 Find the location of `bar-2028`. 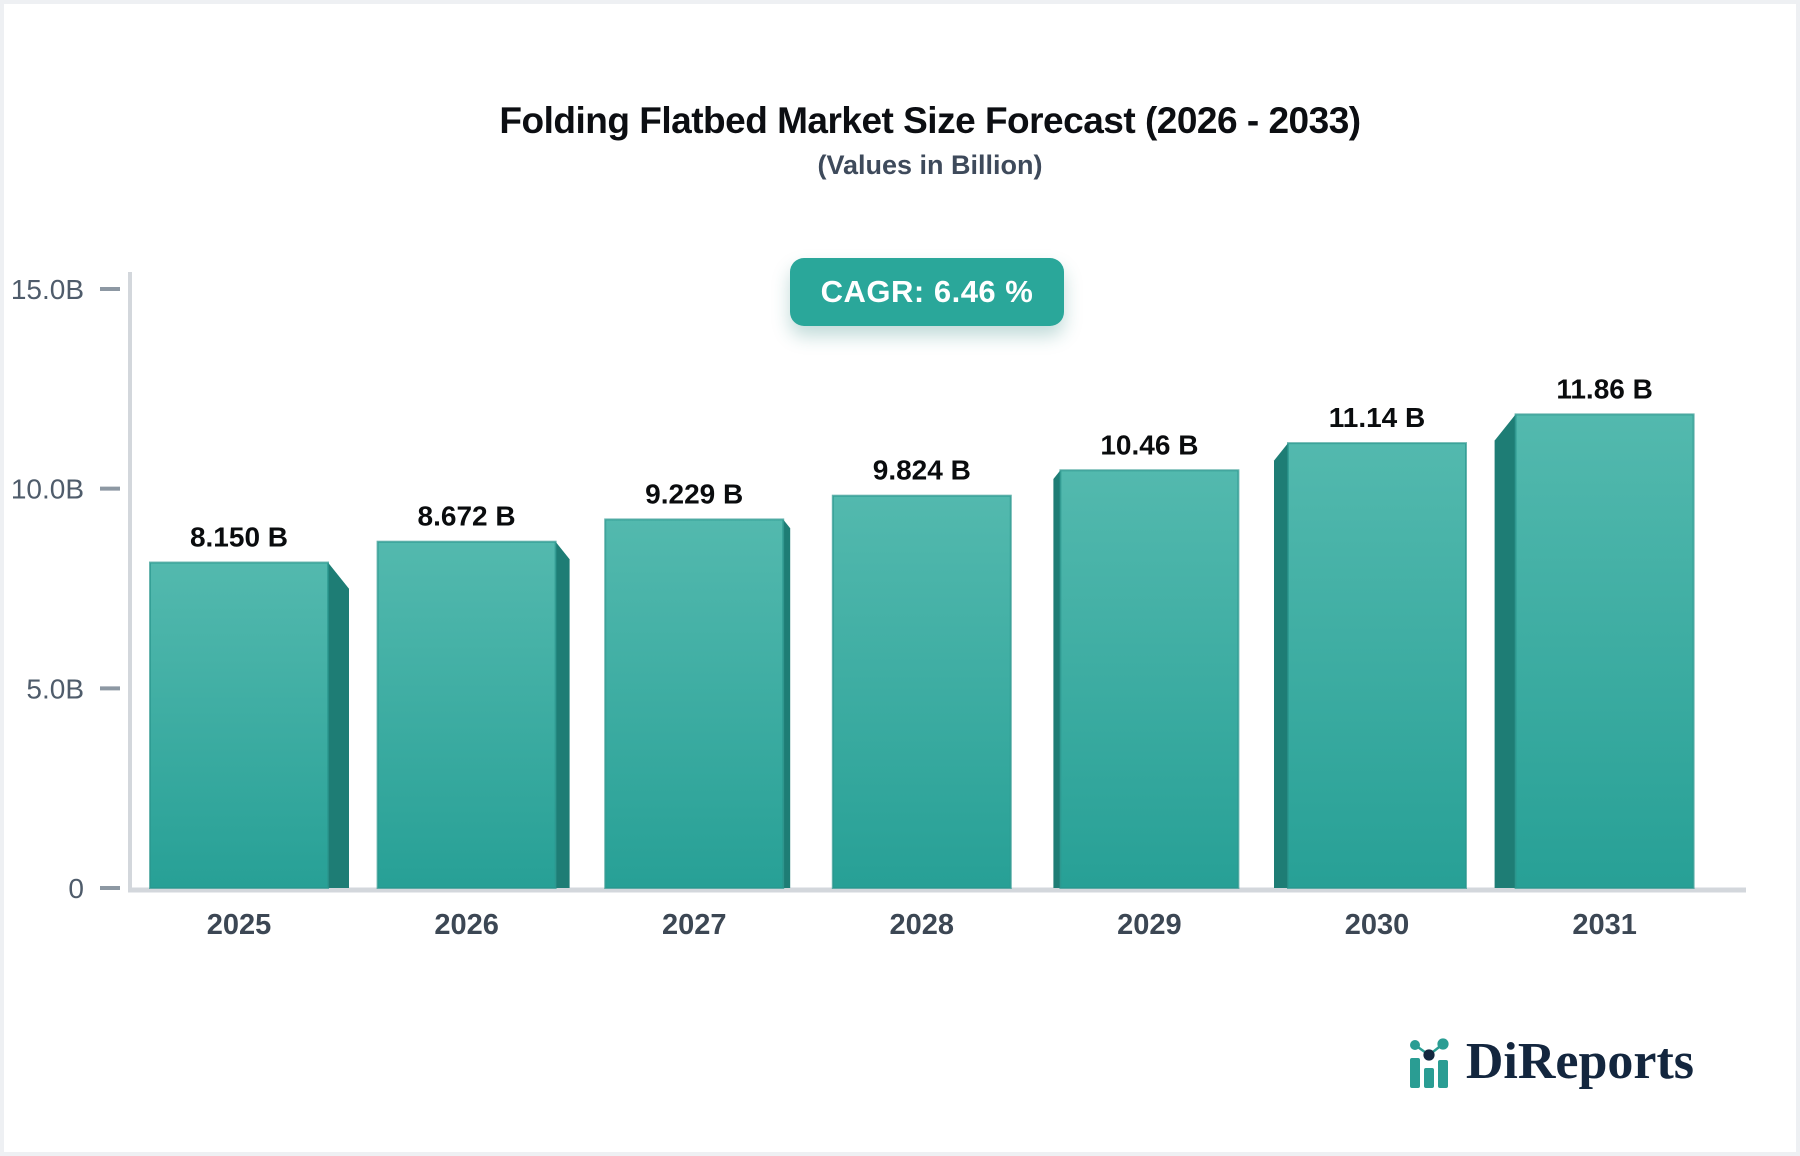

bar-2028 is located at coordinates (921, 691).